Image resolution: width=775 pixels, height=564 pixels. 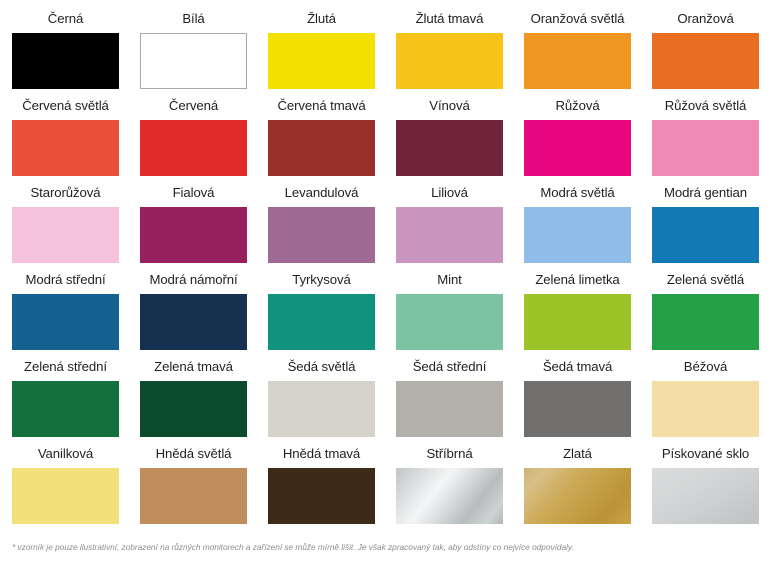 I want to click on swatch-label: Žlutá tmavá, so click(x=449, y=18).